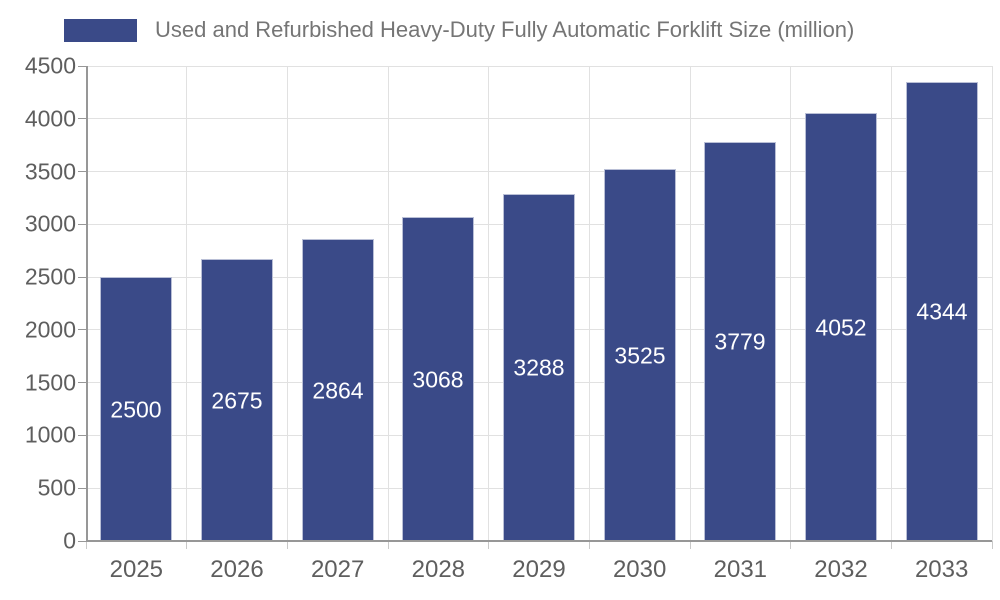 The image size is (1000, 600). I want to click on y-tick-label: 1500, so click(50, 382).